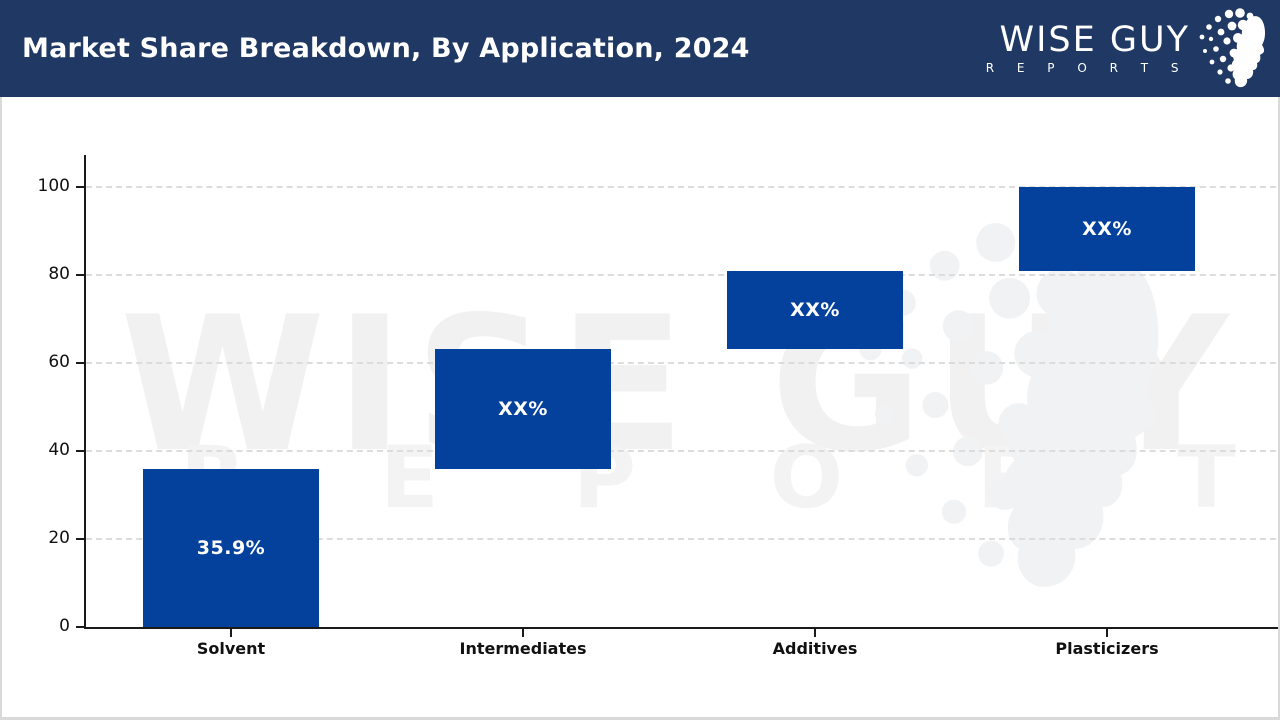  Describe the element at coordinates (1107, 648) in the screenshot. I see `x-tick-label-plasticizers: Plasticizers` at that location.